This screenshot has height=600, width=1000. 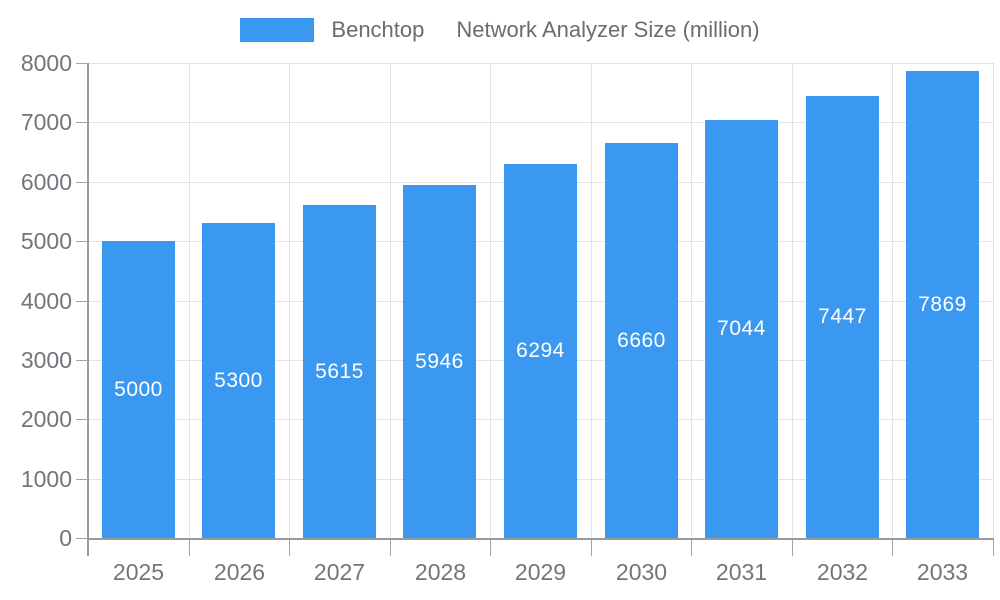 What do you see at coordinates (138, 572) in the screenshot?
I see `x-axis-label: 2025` at bounding box center [138, 572].